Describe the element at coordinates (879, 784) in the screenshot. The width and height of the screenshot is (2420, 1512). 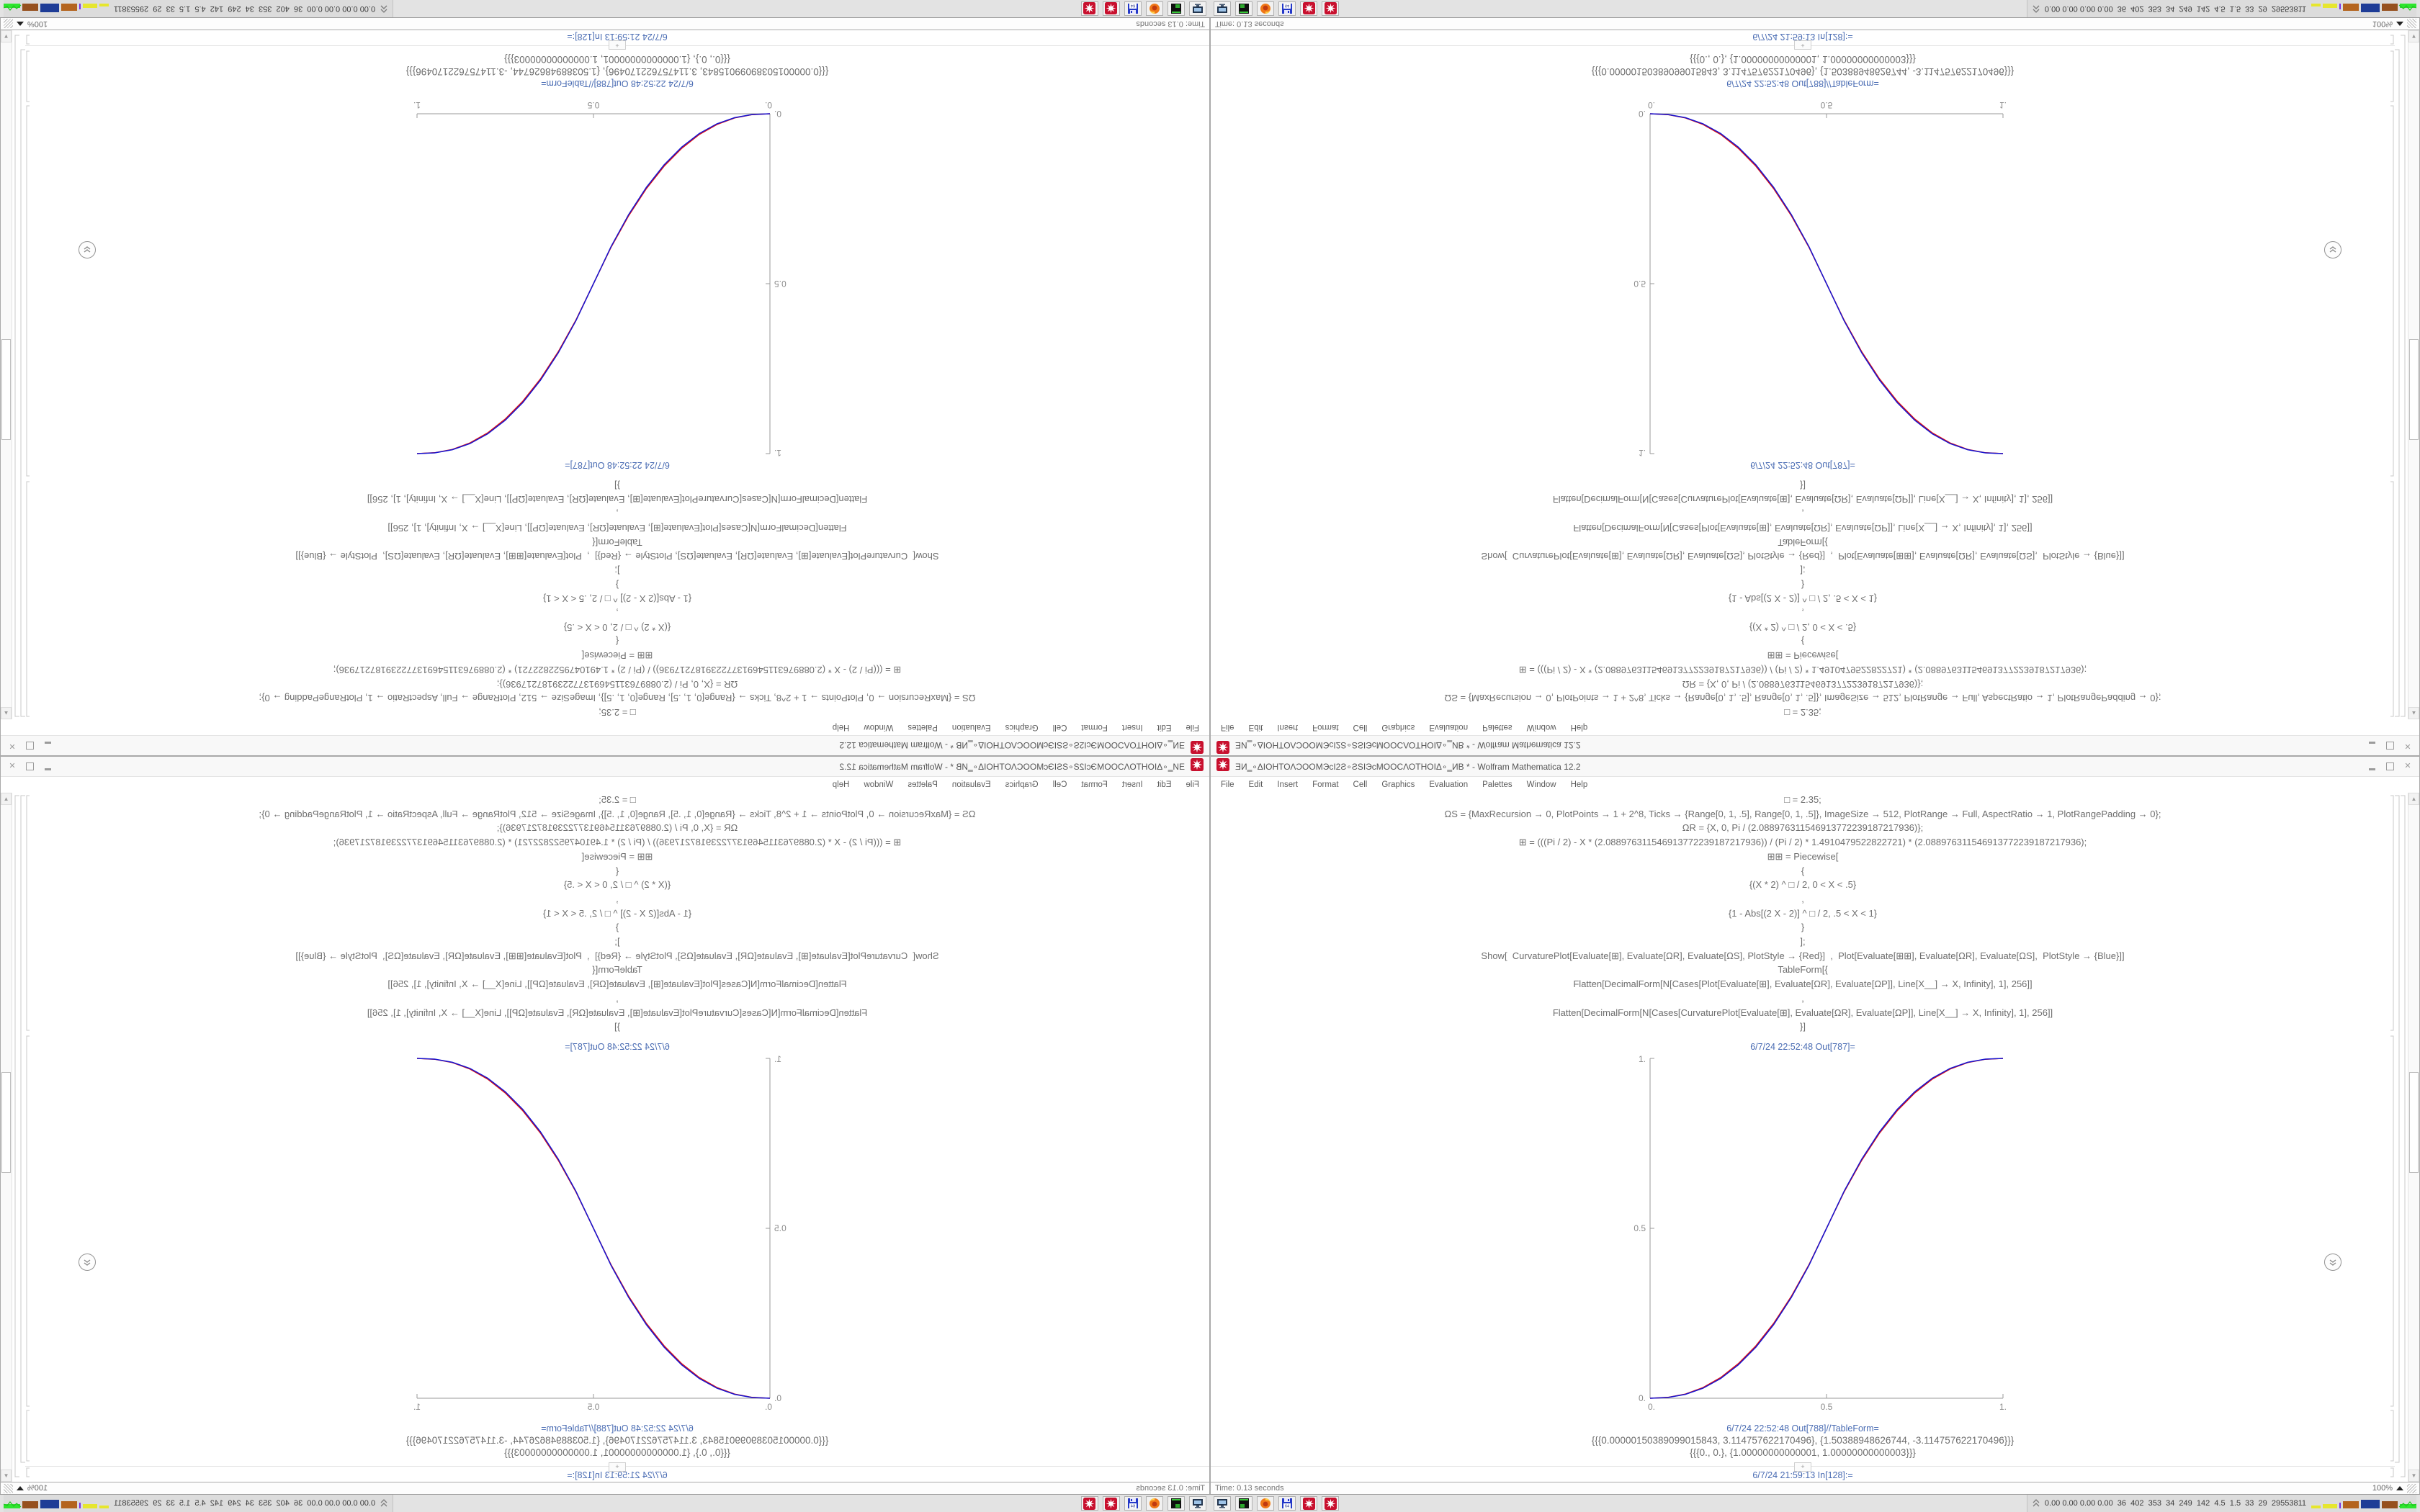
I see `menu-item-window: Window` at that location.